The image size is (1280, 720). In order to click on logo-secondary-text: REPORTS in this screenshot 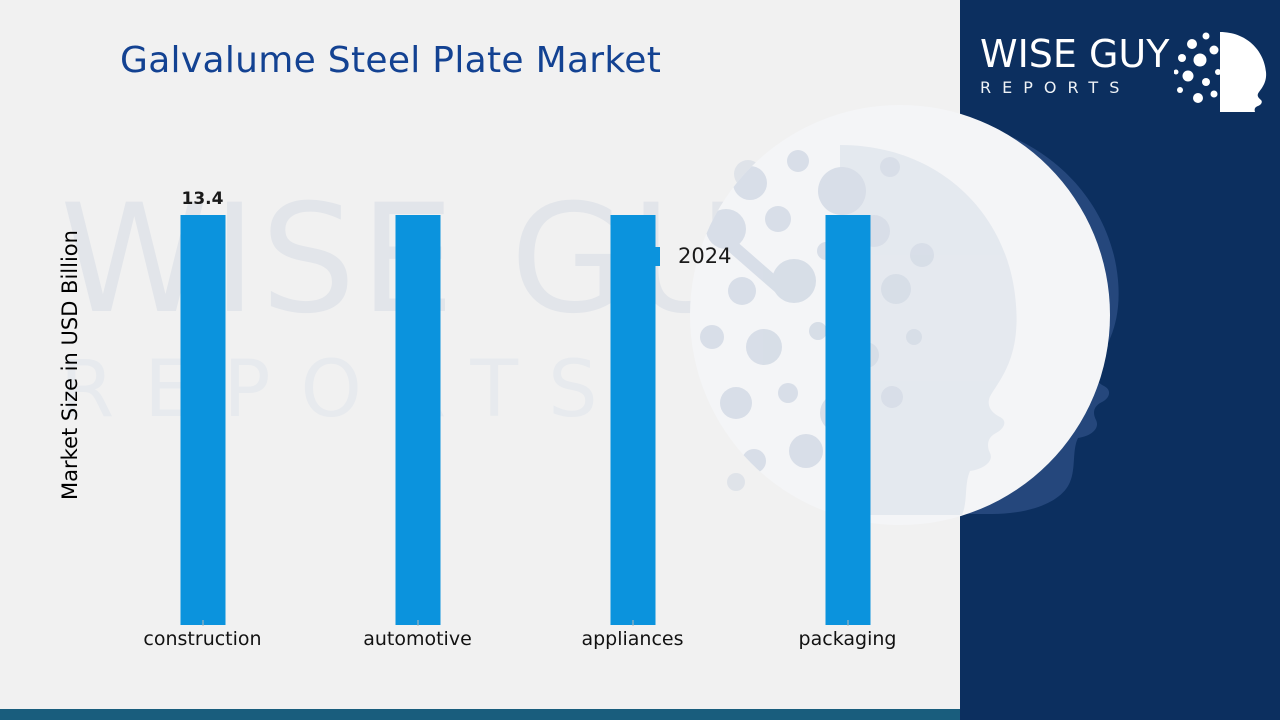, I will do `click(1055, 87)`.